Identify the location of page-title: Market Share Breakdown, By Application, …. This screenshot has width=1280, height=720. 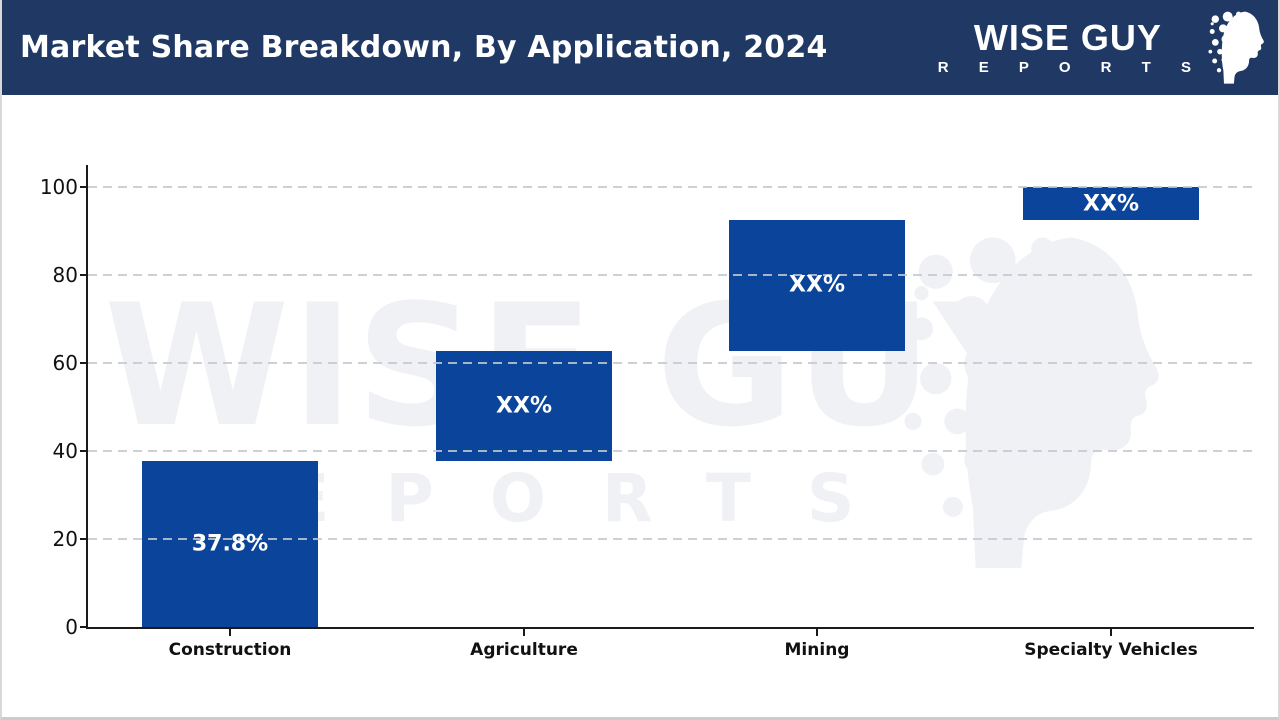
(424, 47).